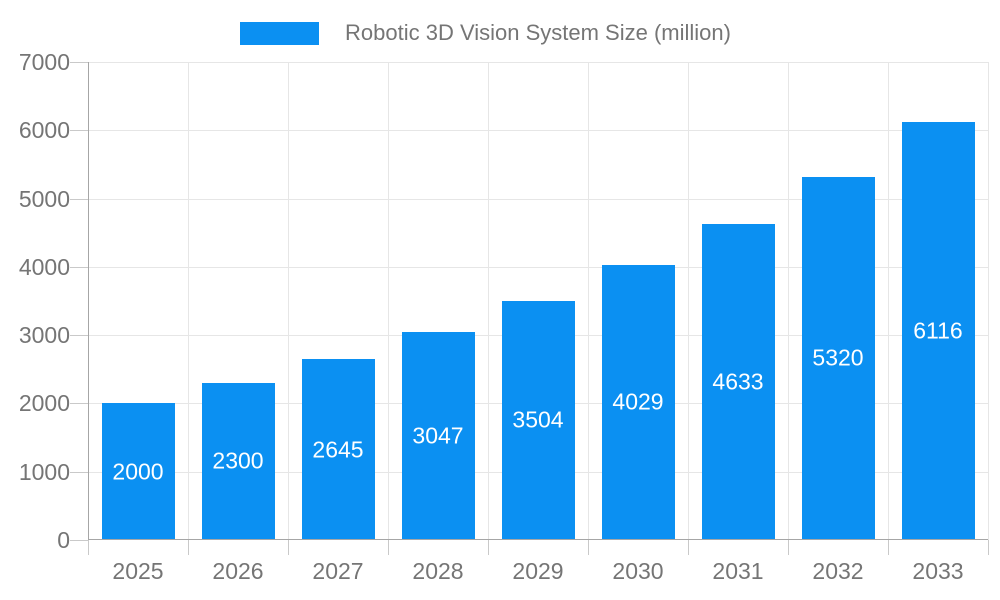 The width and height of the screenshot is (1000, 600). I want to click on bar-value-label: 5320, so click(838, 357).